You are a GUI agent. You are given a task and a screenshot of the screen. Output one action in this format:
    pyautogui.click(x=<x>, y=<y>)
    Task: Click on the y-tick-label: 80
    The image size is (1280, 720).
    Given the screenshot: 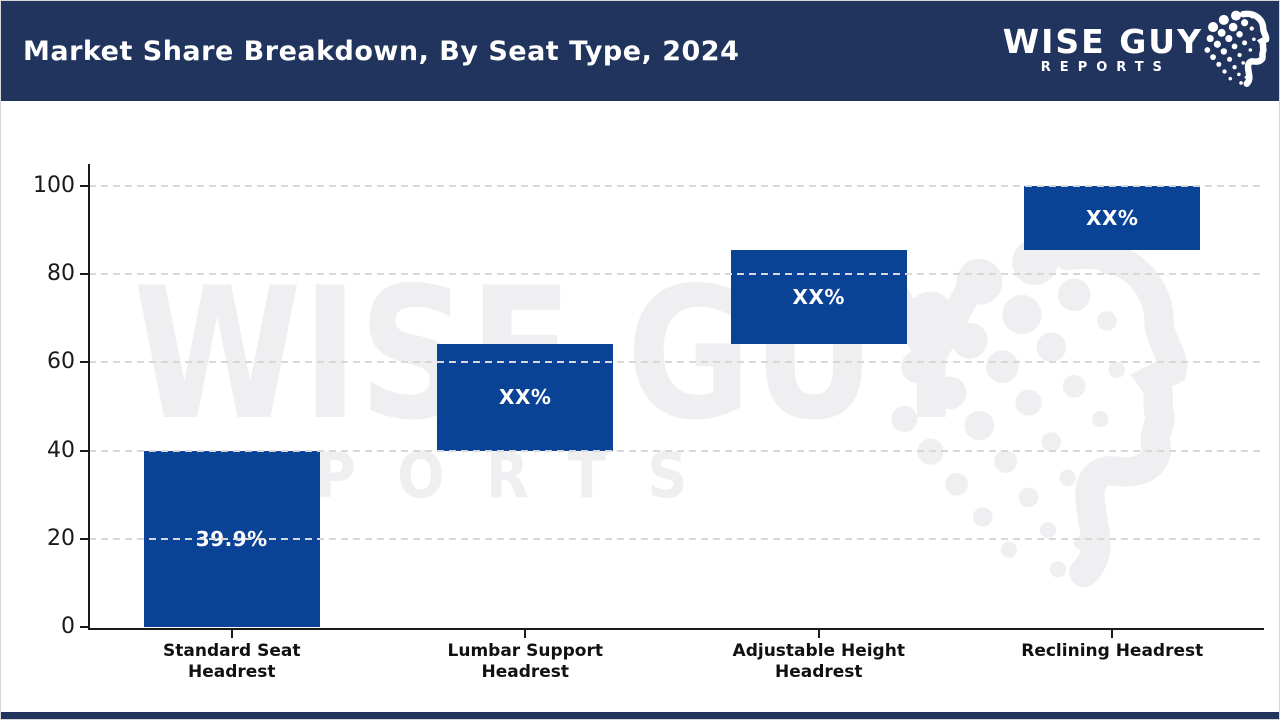 What is the action you would take?
    pyautogui.click(x=61, y=274)
    